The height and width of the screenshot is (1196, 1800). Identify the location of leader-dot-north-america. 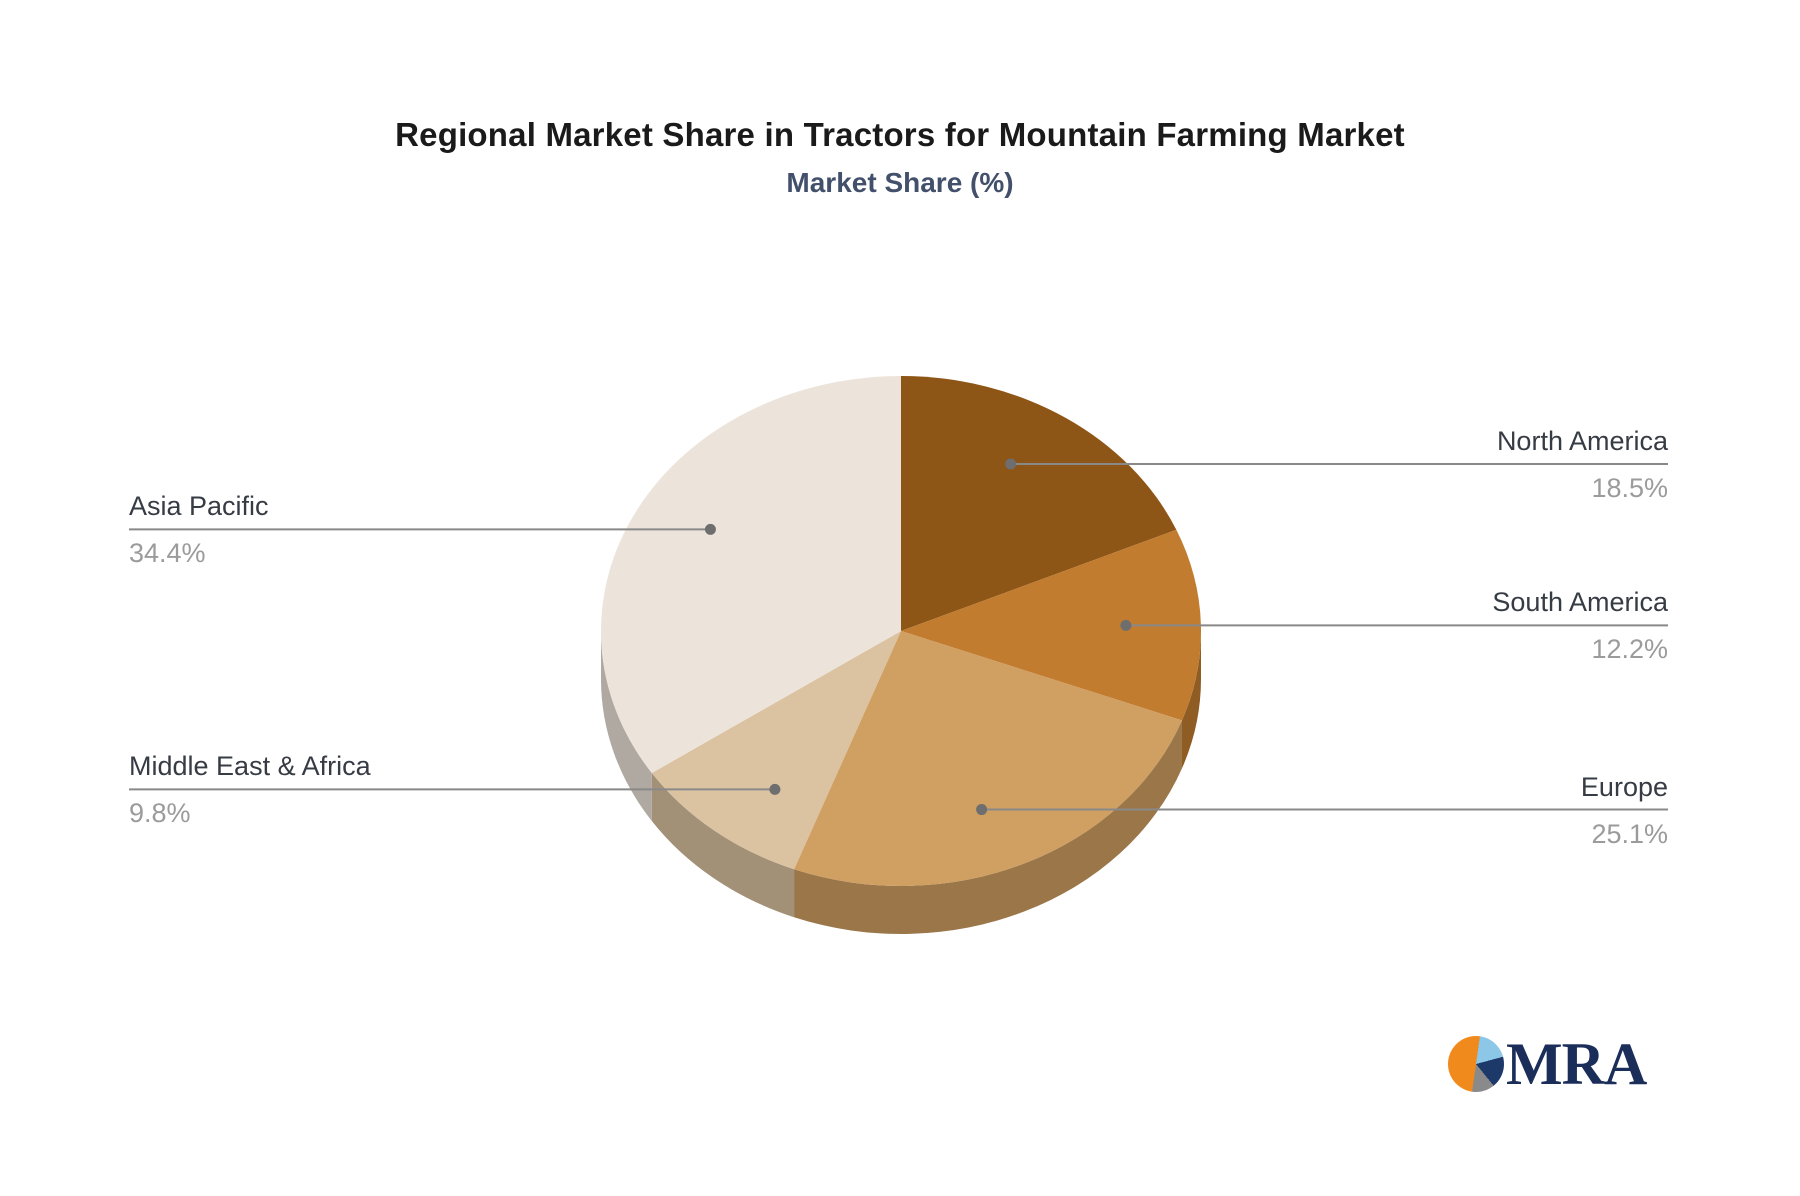
(1011, 464).